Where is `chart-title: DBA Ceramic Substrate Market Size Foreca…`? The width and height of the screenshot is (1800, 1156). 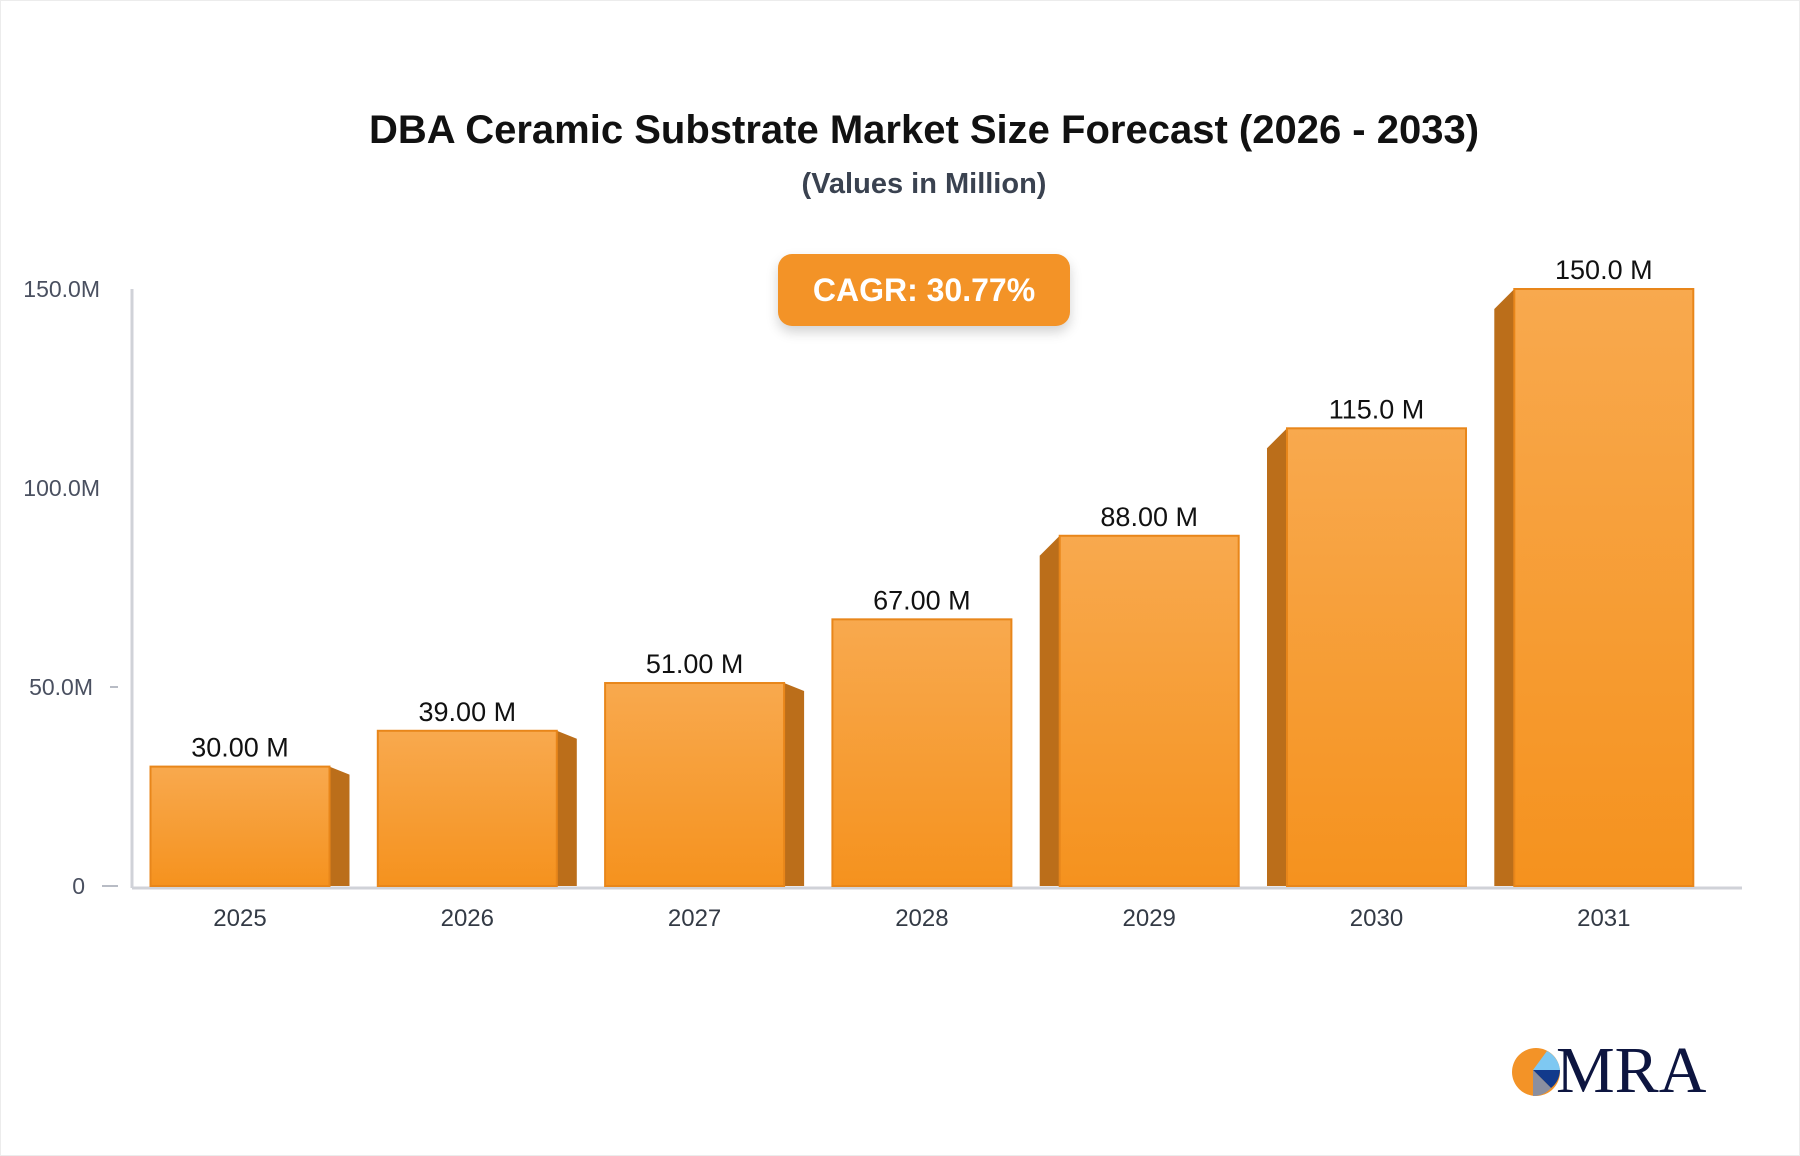 chart-title: DBA Ceramic Substrate Market Size Foreca… is located at coordinates (924, 130).